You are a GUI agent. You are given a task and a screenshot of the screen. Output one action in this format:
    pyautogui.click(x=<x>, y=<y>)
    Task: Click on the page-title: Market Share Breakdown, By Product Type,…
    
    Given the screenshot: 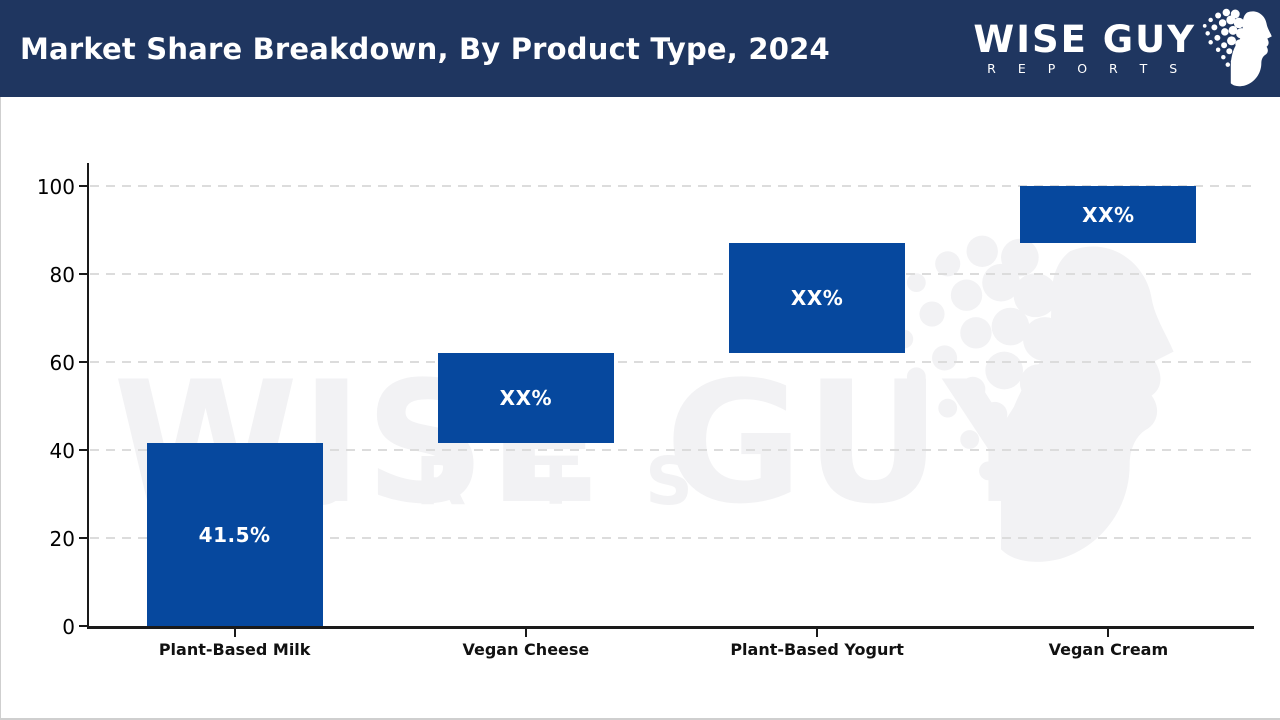 What is the action you would take?
    pyautogui.click(x=425, y=48)
    